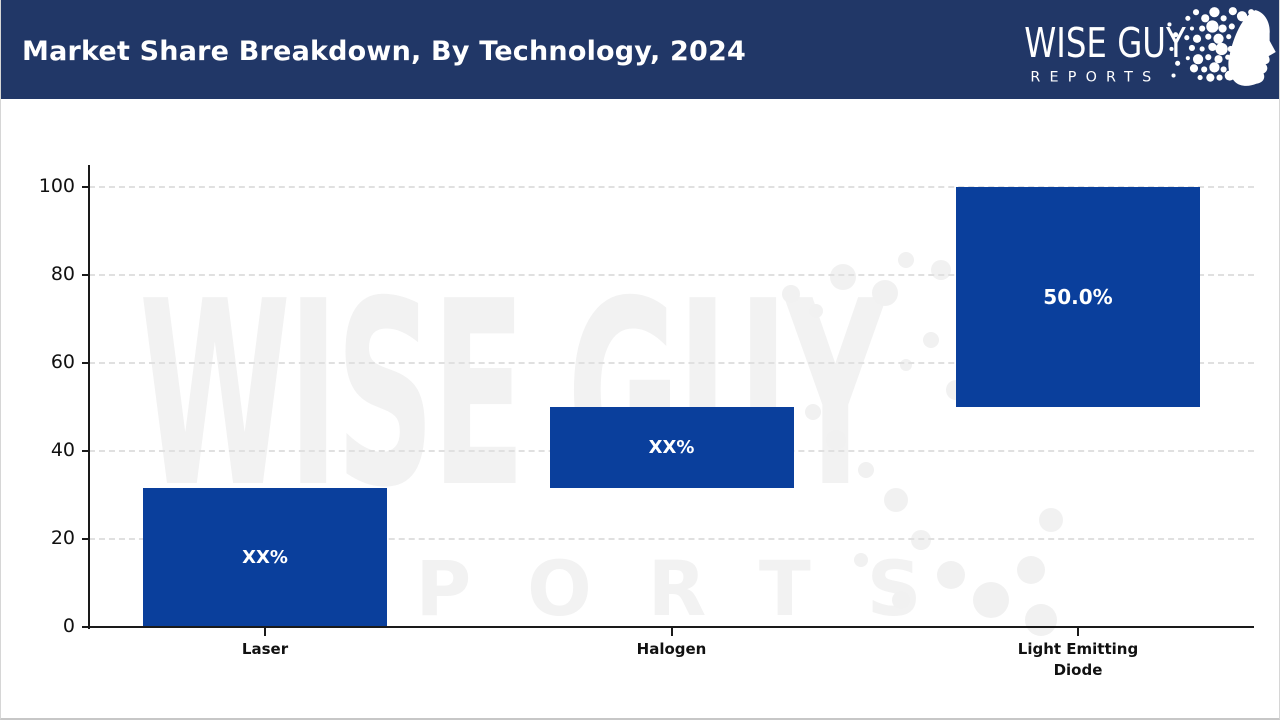 This screenshot has height=720, width=1280. I want to click on wiseguy-reports-logo: WISE GUY REPORTS, so click(1150, 46).